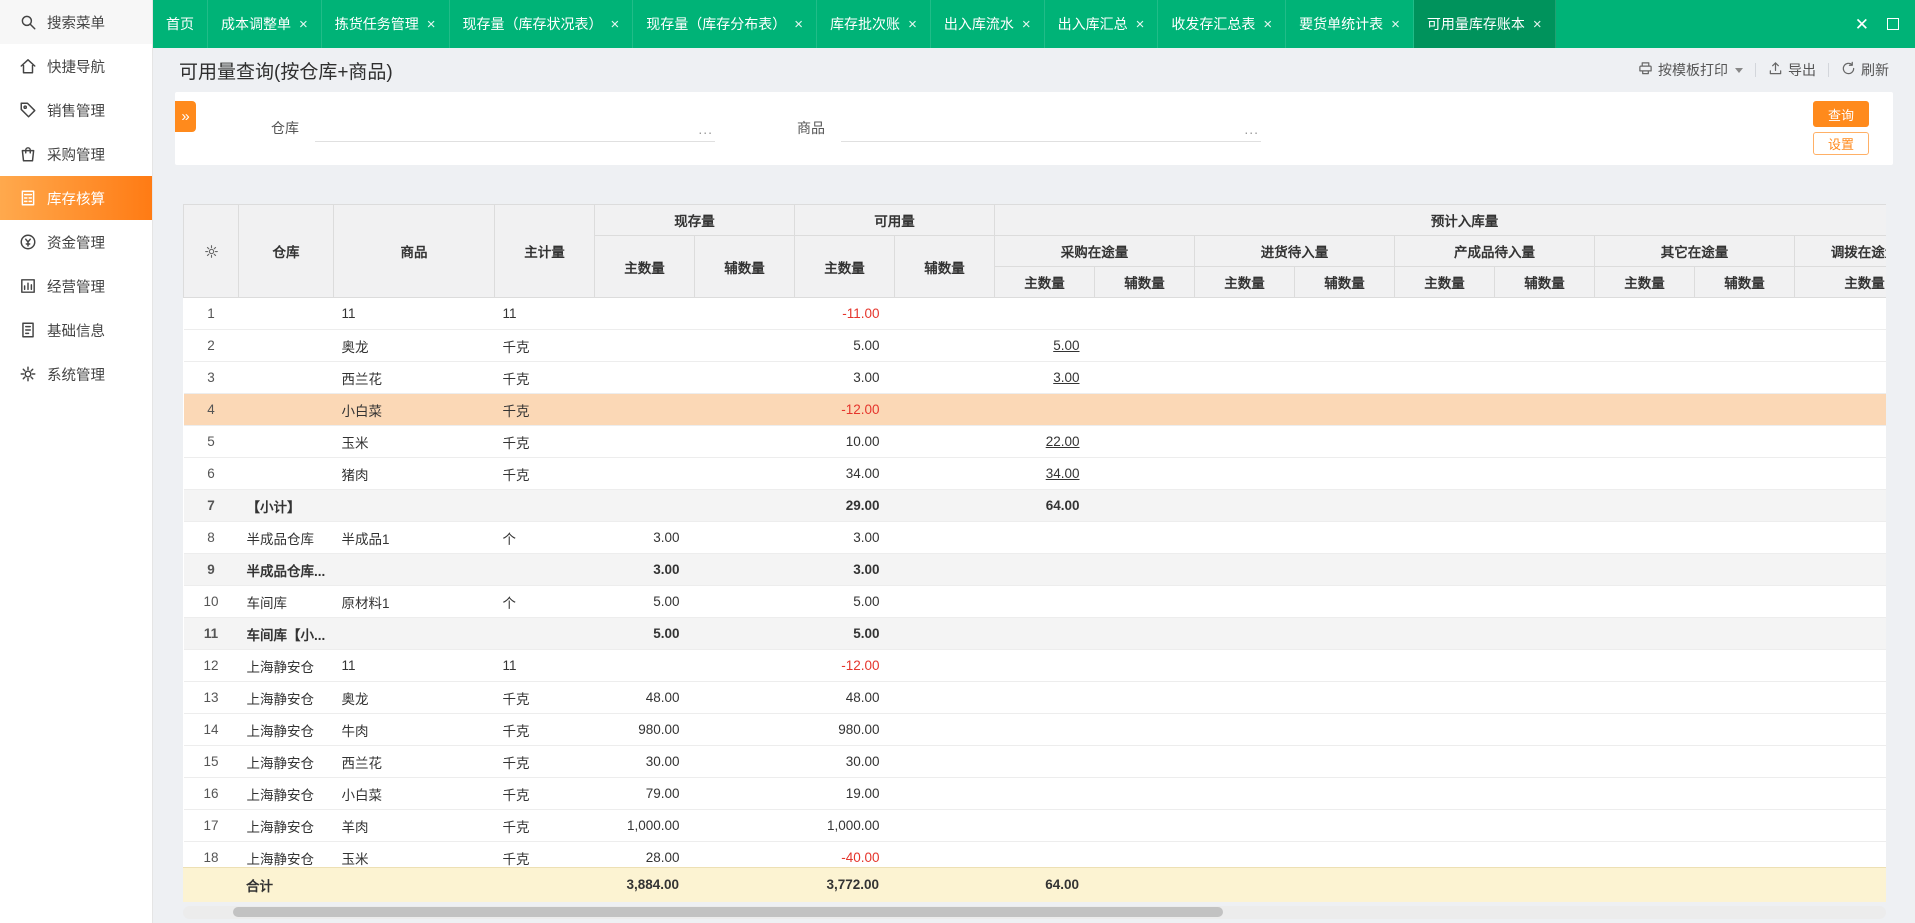 Image resolution: width=1915 pixels, height=923 pixels. I want to click on table-row: 10 车间库 原材料1 个 5.00 5.00, so click(1034, 601).